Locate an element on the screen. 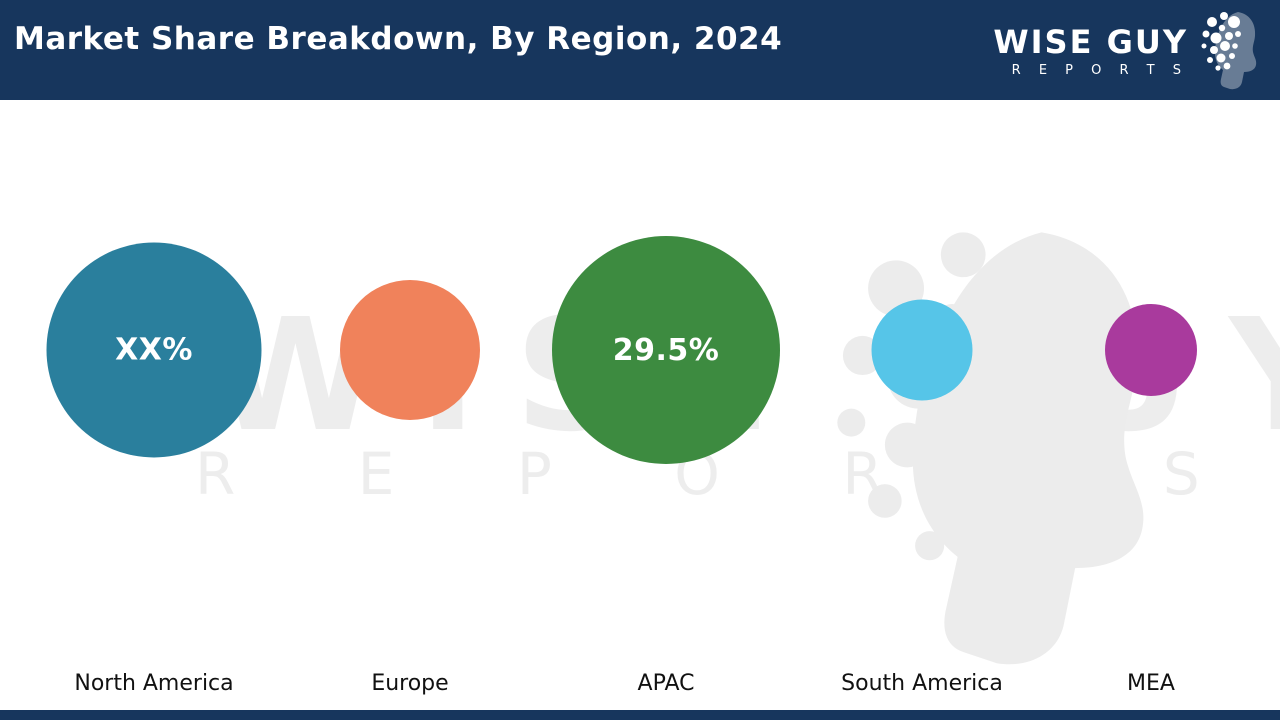 The image size is (1280, 720). bubble-north-america: XX% is located at coordinates (154, 350).